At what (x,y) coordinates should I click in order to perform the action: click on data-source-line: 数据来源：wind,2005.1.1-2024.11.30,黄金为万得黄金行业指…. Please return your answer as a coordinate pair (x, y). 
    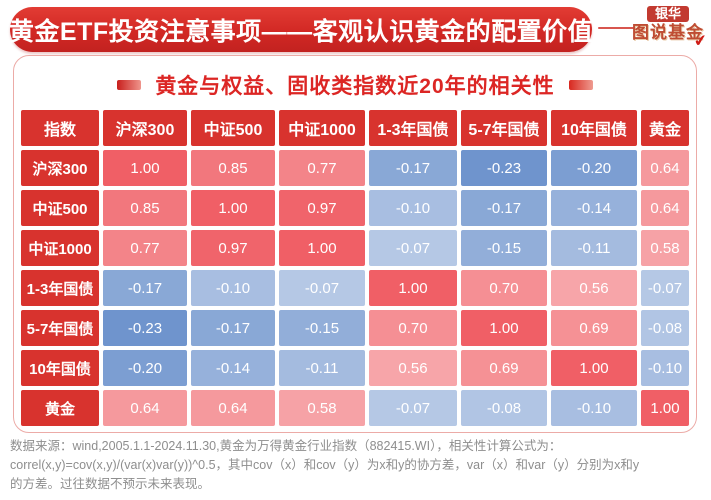
    Looking at the image, I should click on (286, 446).